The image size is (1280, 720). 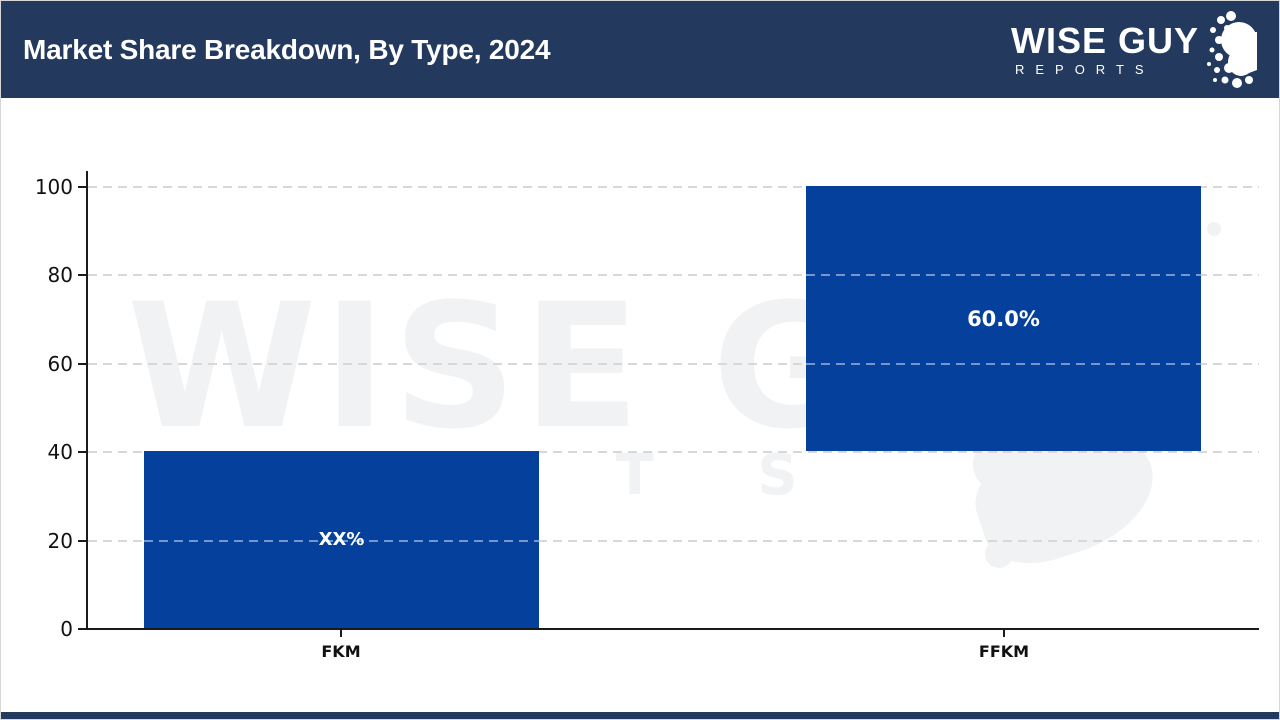 What do you see at coordinates (66, 629) in the screenshot?
I see `y-label-0: 0` at bounding box center [66, 629].